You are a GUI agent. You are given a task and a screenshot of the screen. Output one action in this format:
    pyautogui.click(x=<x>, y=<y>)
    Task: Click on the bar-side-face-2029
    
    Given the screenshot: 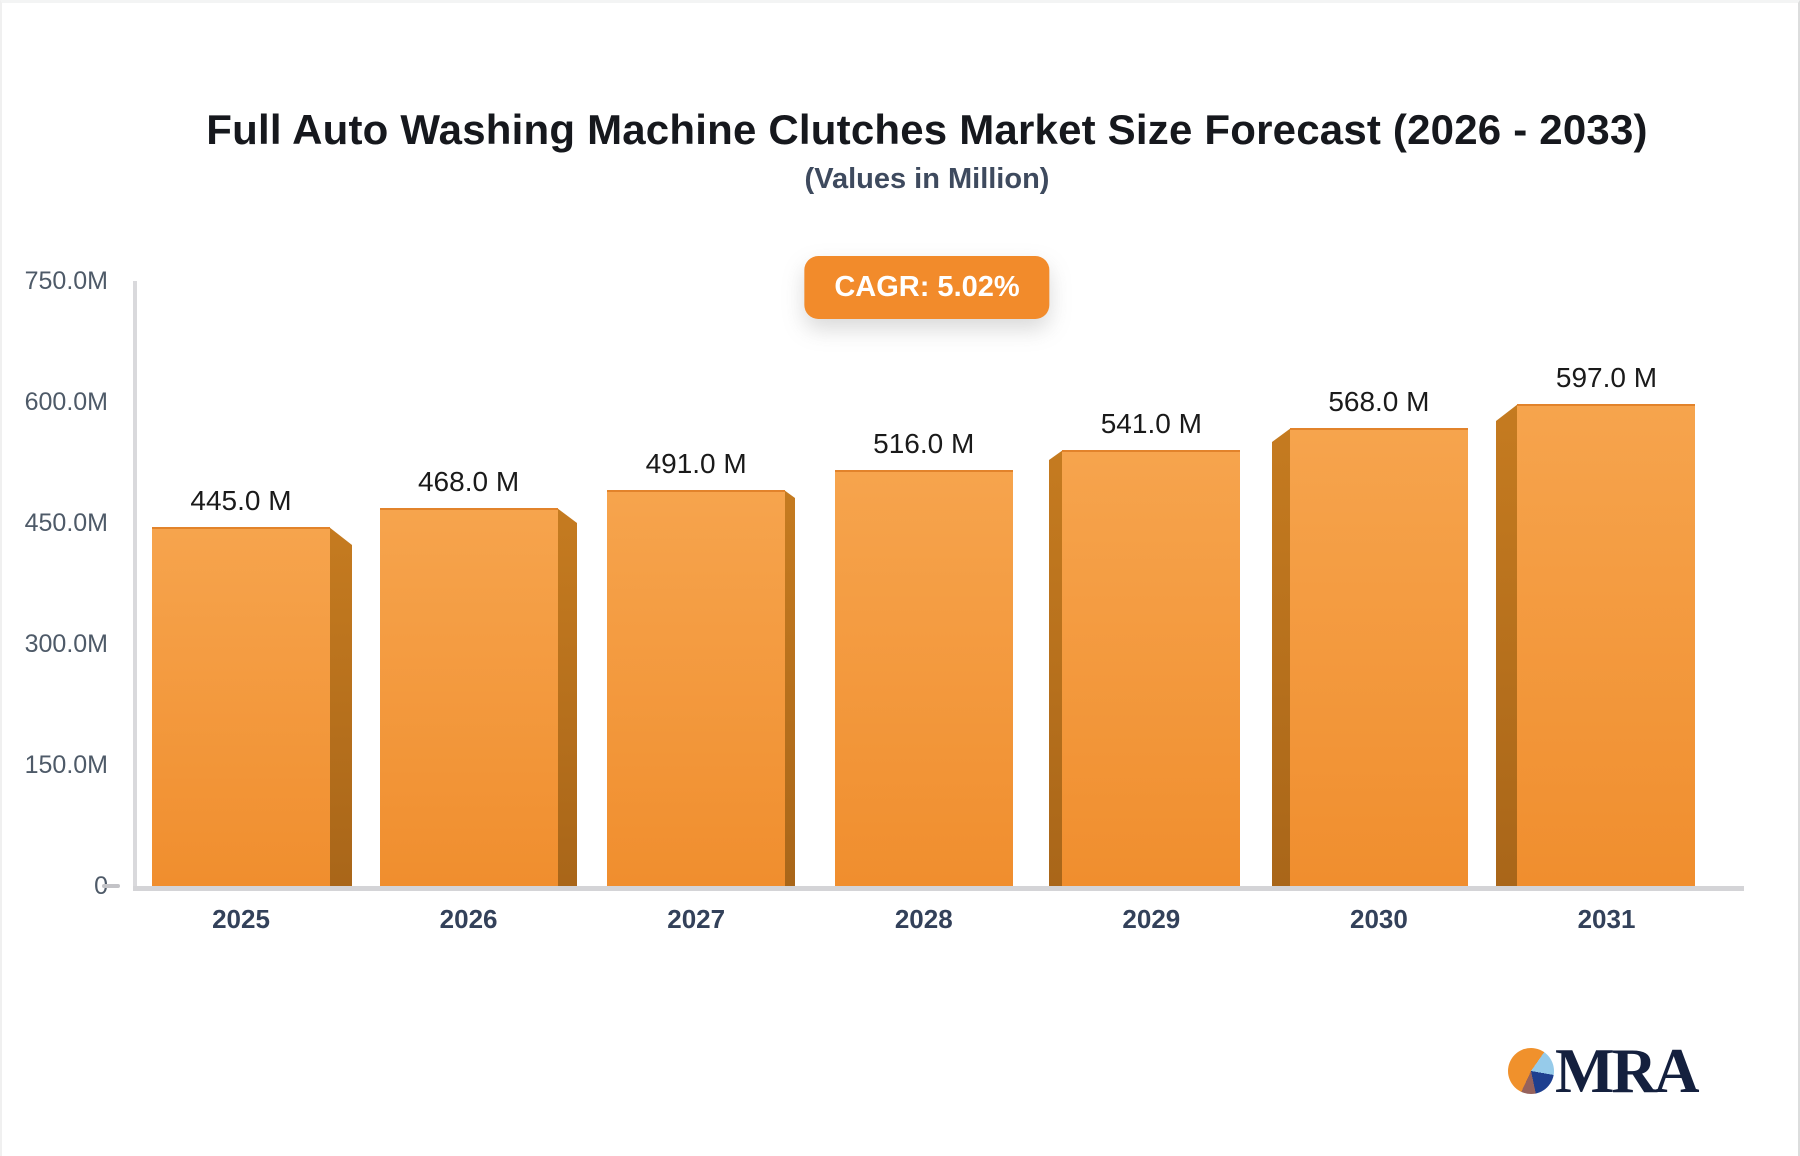 What is the action you would take?
    pyautogui.click(x=1056, y=668)
    